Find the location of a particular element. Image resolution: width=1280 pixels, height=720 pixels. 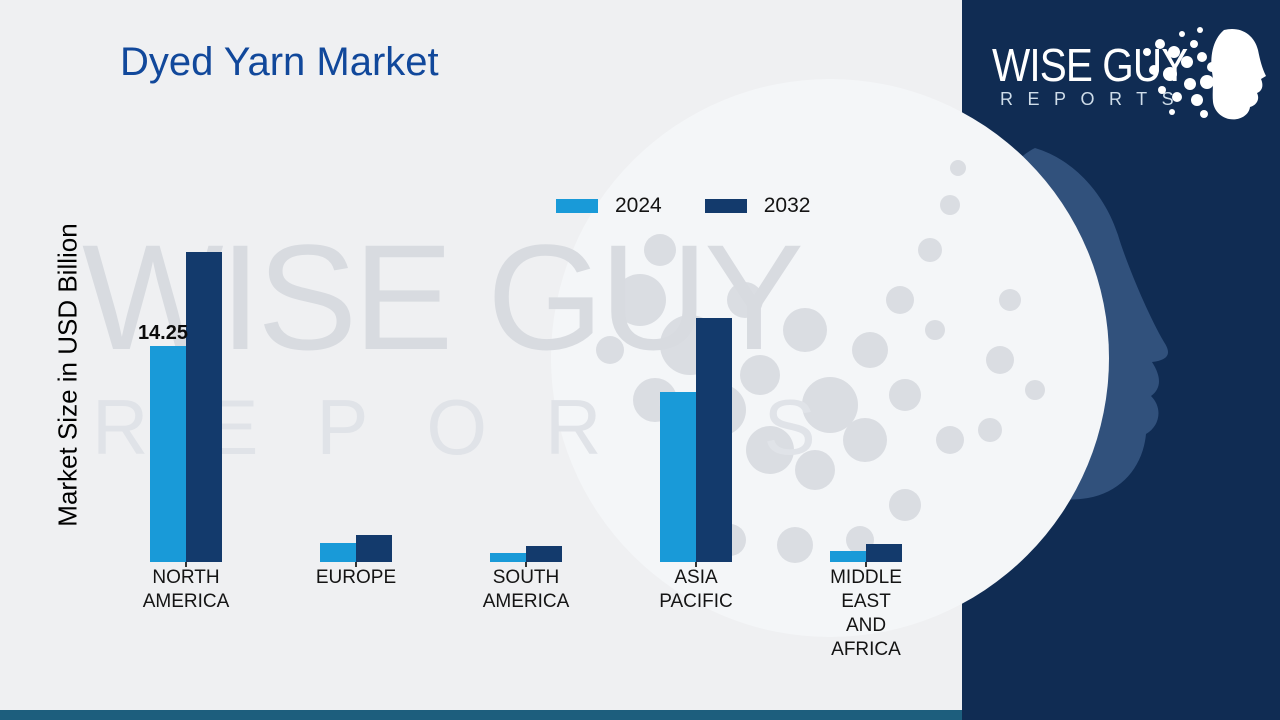

category-label-line: EAST is located at coordinates (866, 601).